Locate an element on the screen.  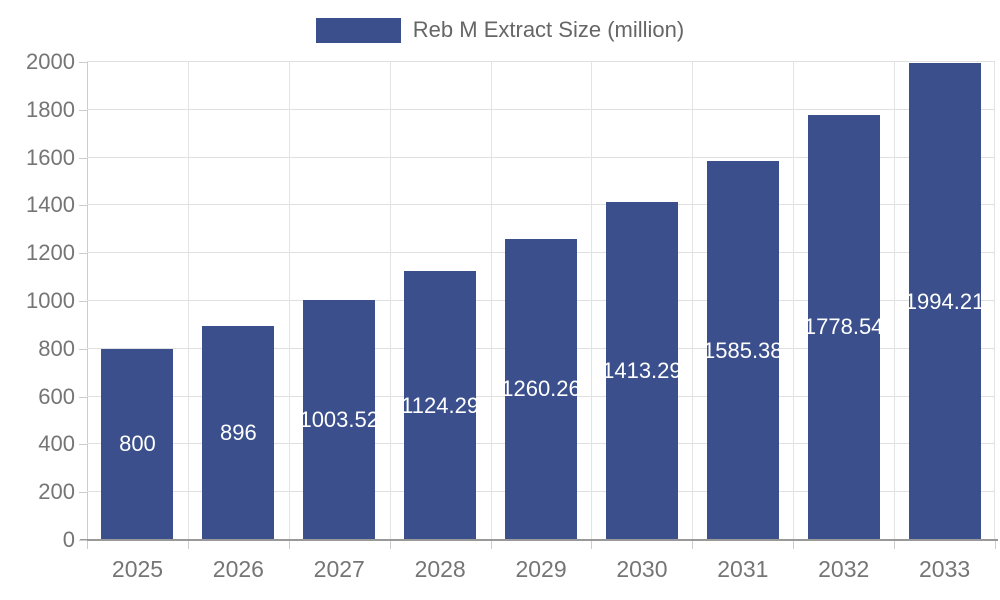
y-tick-label: 1800 is located at coordinates (50, 109).